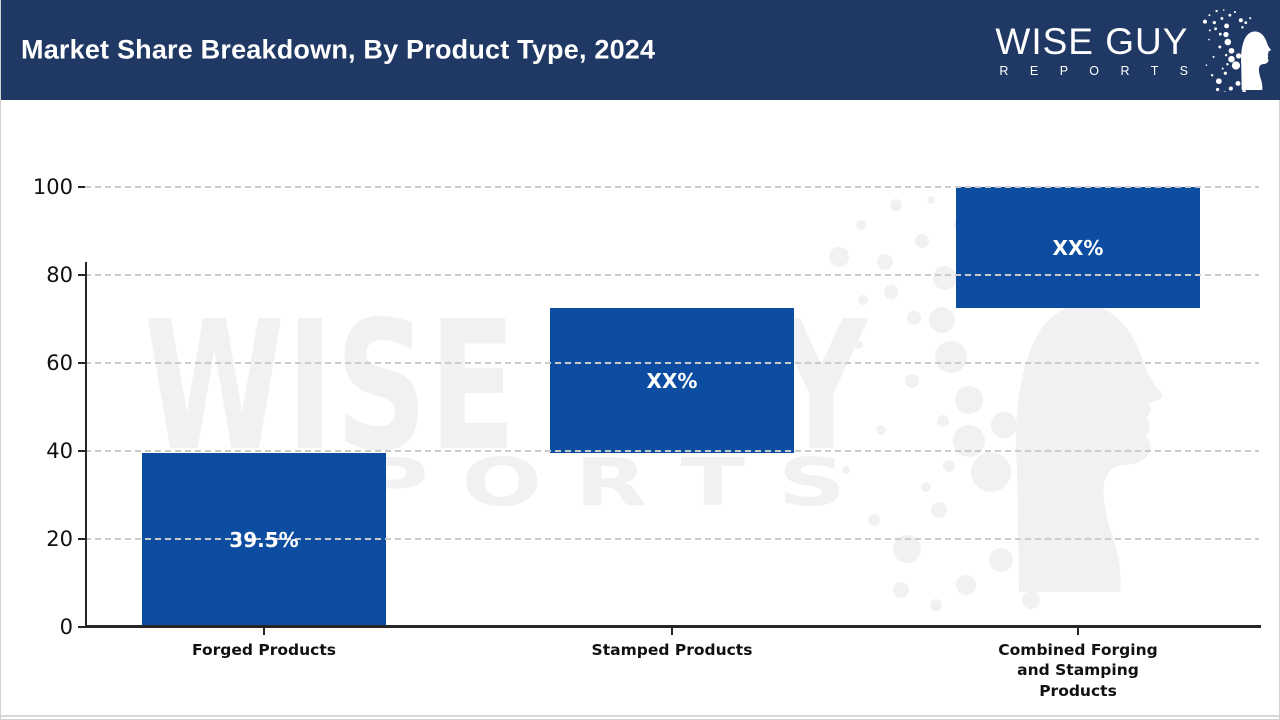 Image resolution: width=1280 pixels, height=720 pixels. Describe the element at coordinates (1236, 50) in the screenshot. I see `brand-face-icon` at that location.